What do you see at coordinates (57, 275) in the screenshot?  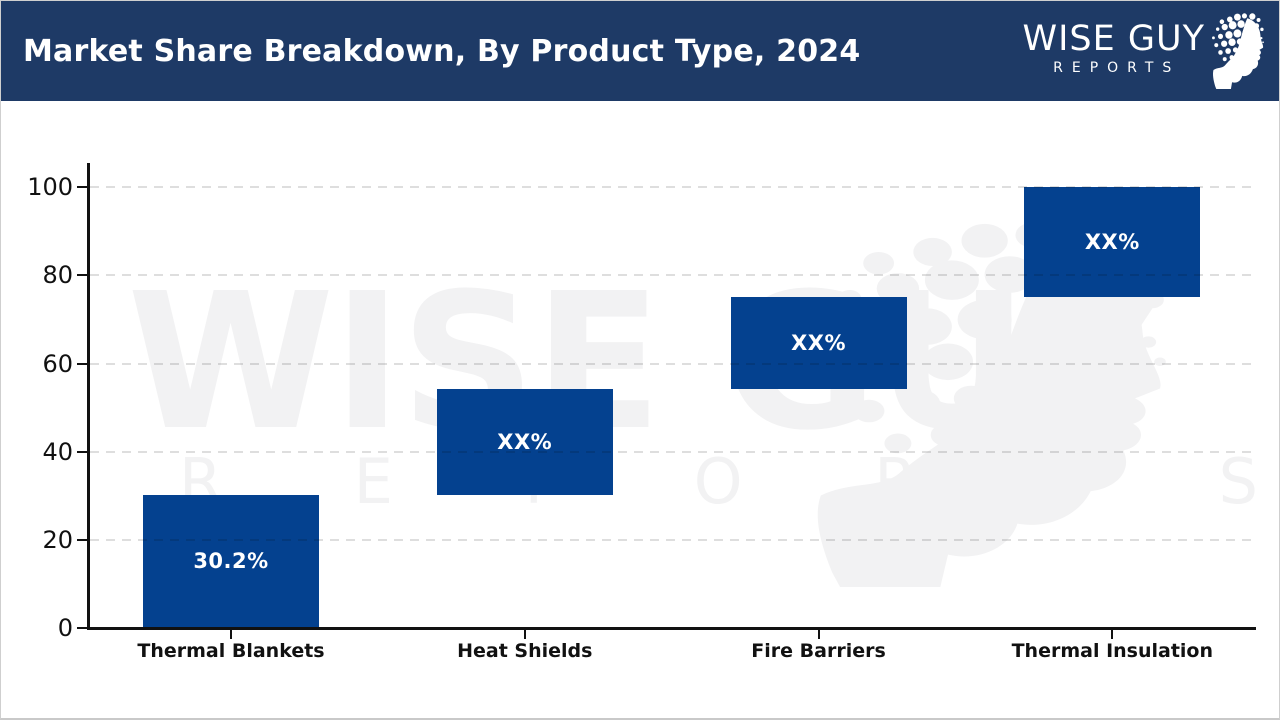 I see `y-tick-label: 80` at bounding box center [57, 275].